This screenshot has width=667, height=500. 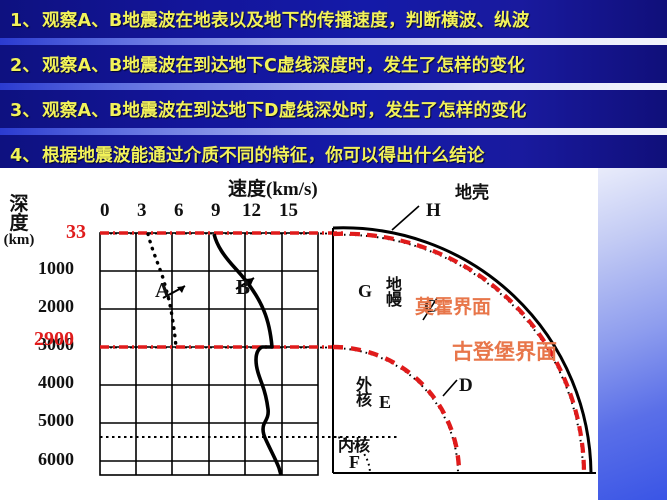 What do you see at coordinates (273, 189) in the screenshot?
I see `chart-x-axis-title: 速度(km/s)` at bounding box center [273, 189].